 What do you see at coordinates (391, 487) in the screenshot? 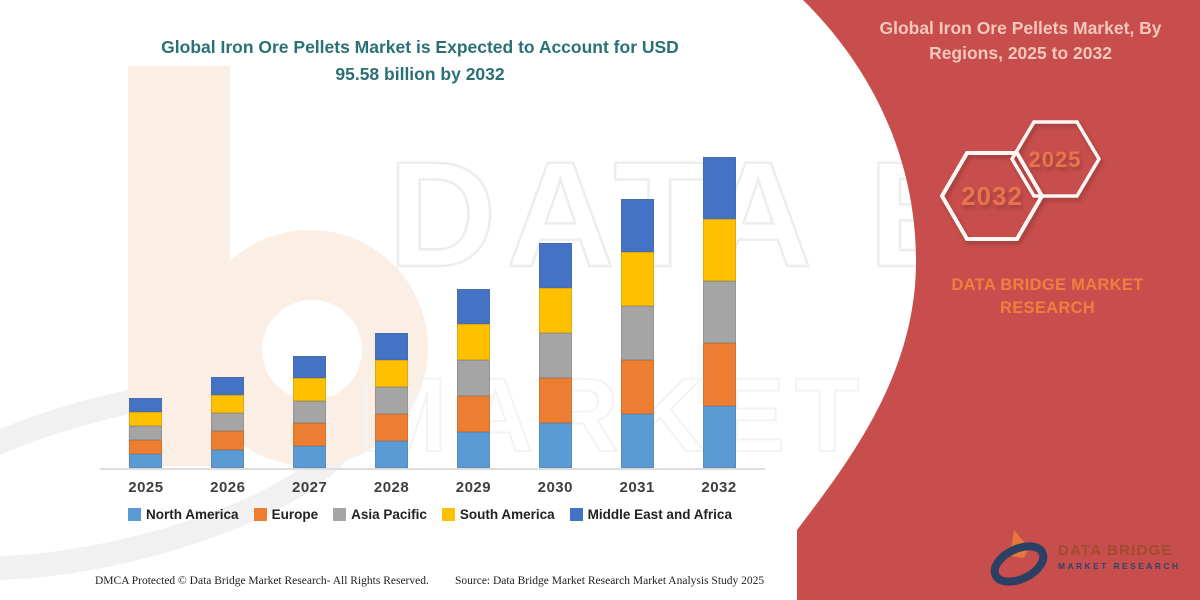
I see `x-axis-label-2028: 2028` at bounding box center [391, 487].